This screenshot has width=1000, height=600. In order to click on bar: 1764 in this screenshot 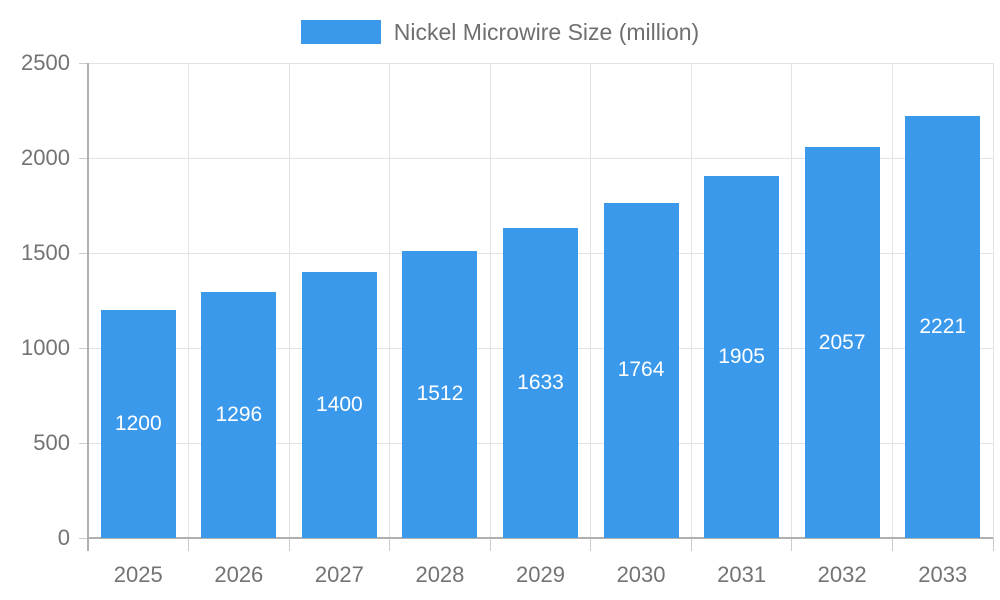, I will do `click(641, 370)`.